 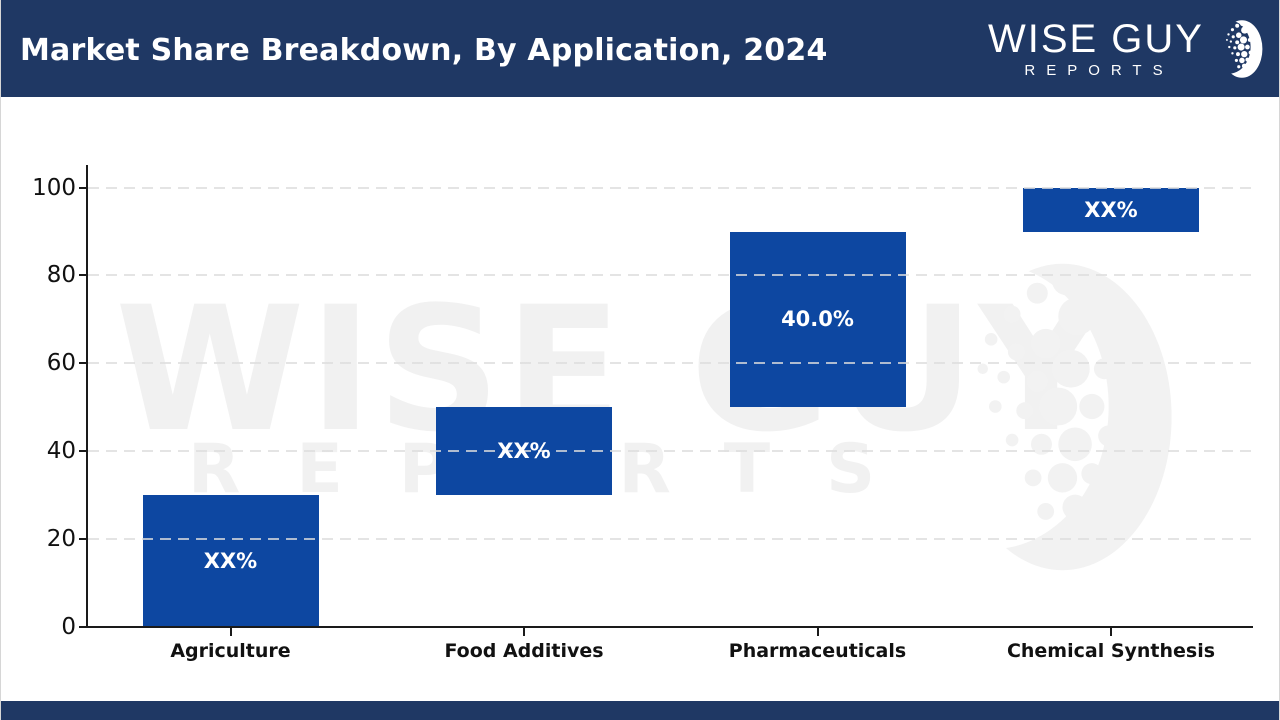 I want to click on y-axis-line, so click(x=87, y=396).